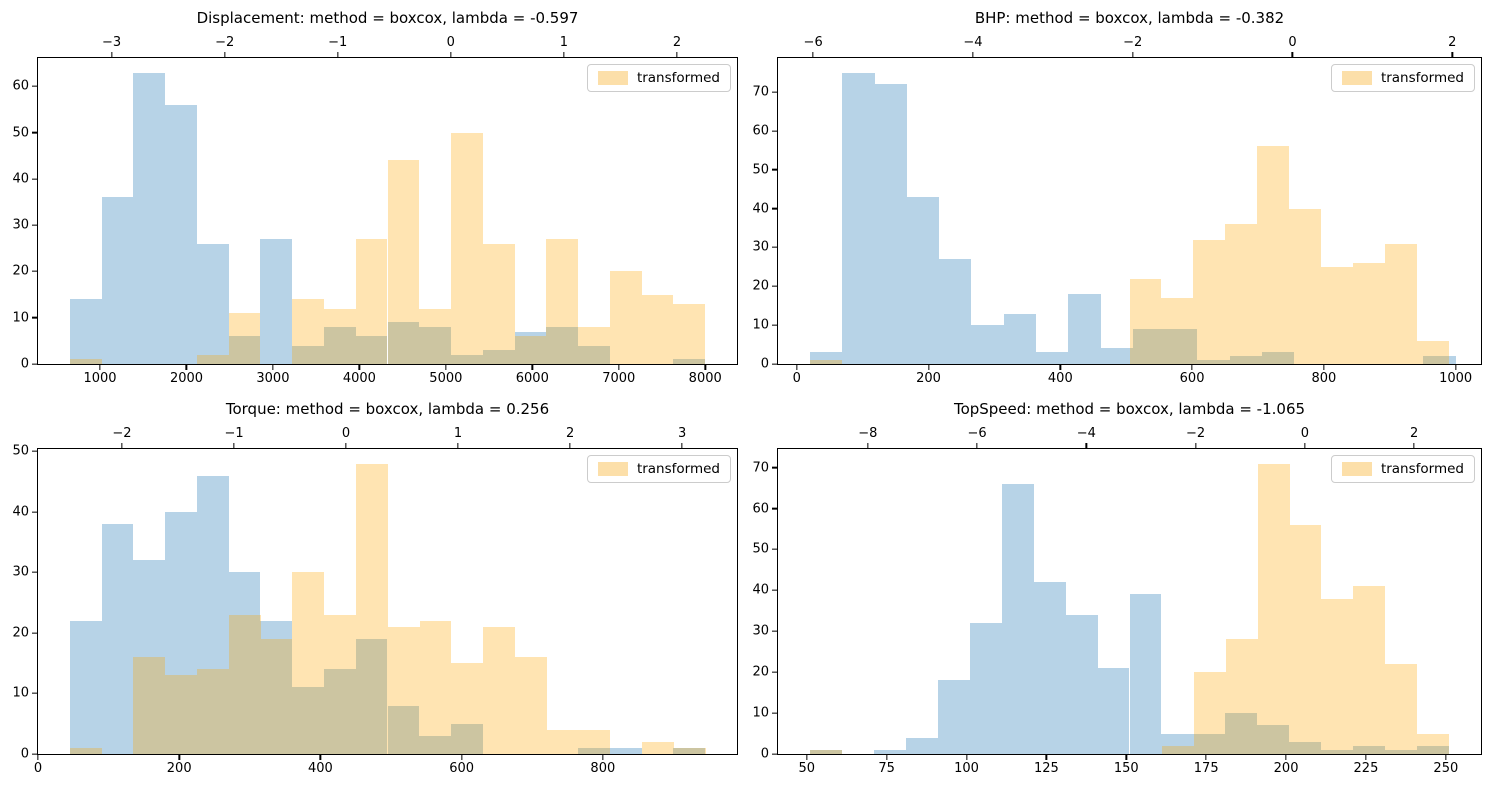  What do you see at coordinates (20, 86) in the screenshot?
I see `tick-label: 60` at bounding box center [20, 86].